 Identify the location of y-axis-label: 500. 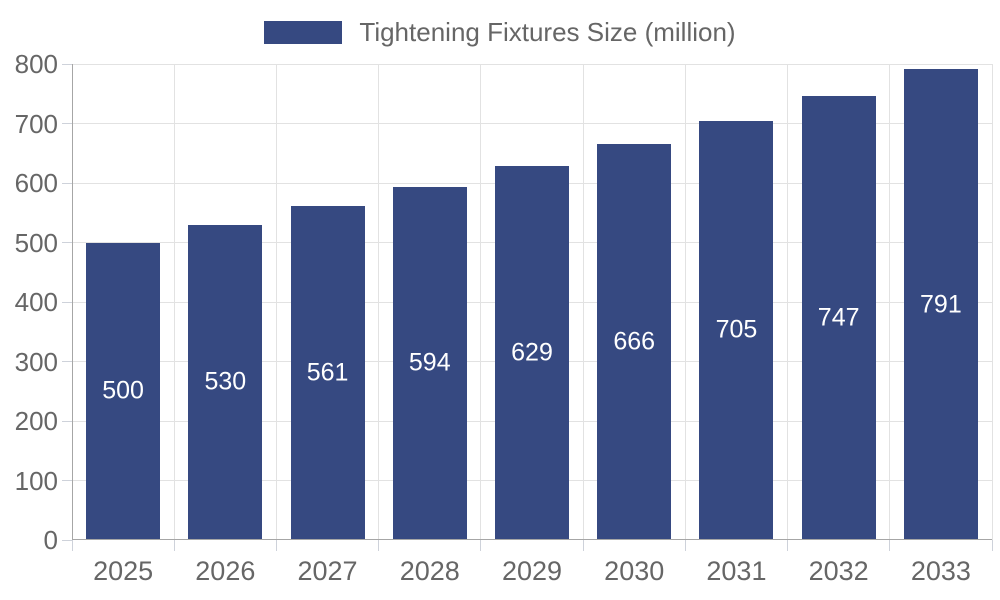
(36, 242).